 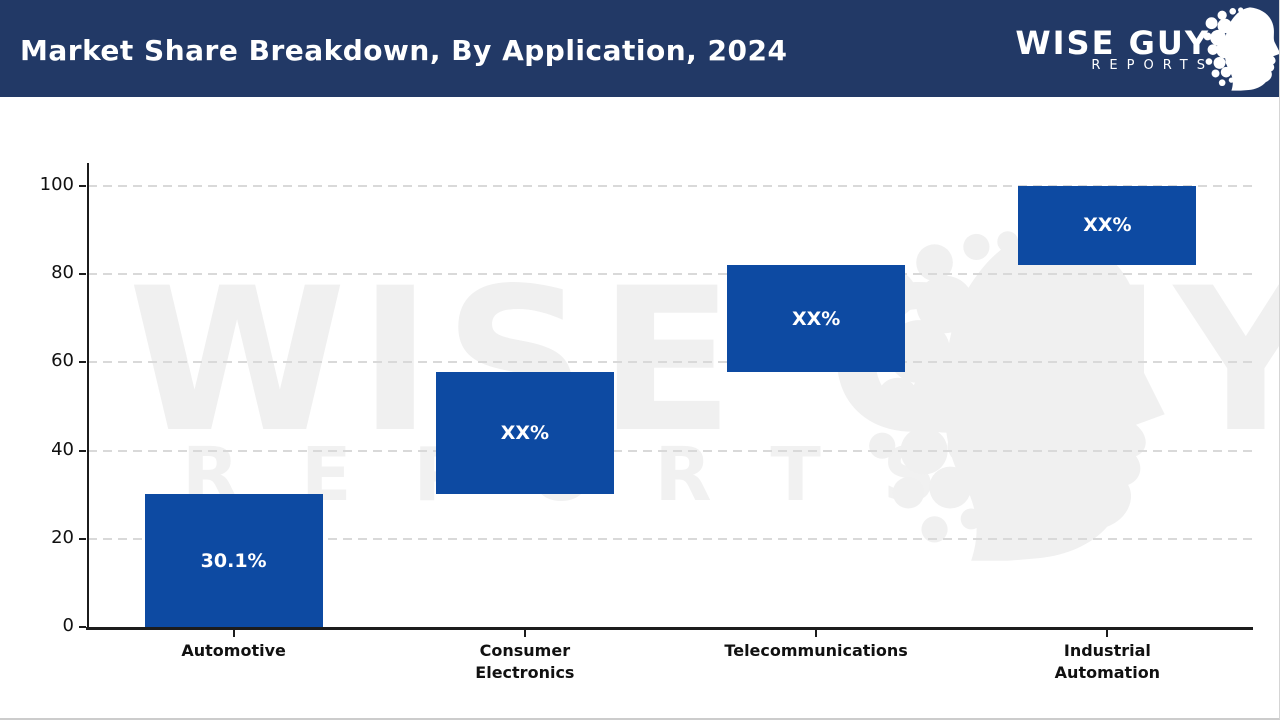 What do you see at coordinates (233, 633) in the screenshot?
I see `x-tick-automotive` at bounding box center [233, 633].